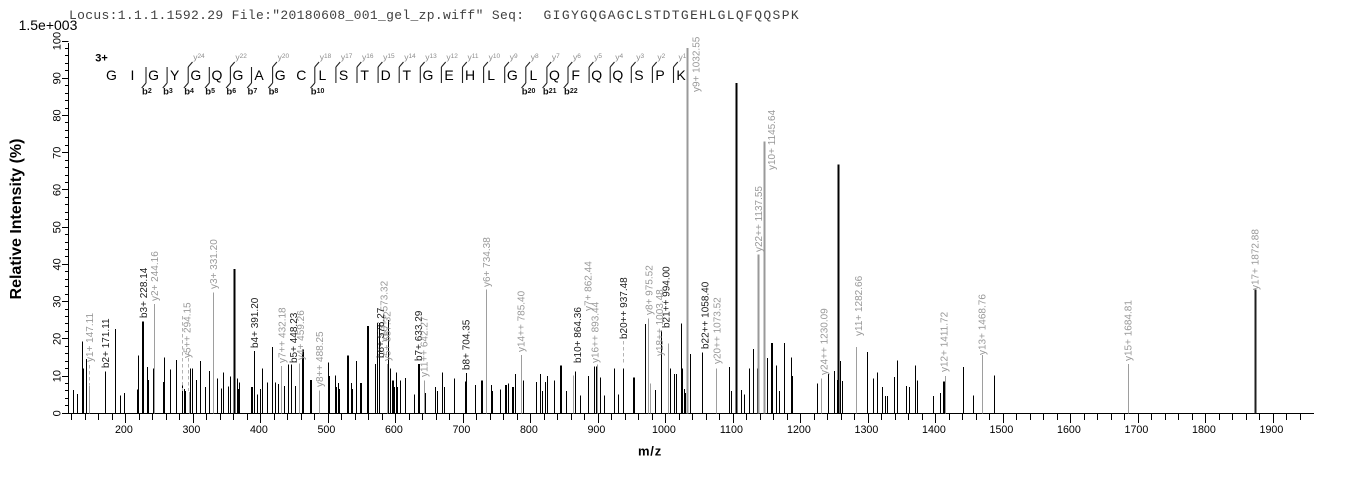  I want to click on svg-text: b8, so click(274, 92).